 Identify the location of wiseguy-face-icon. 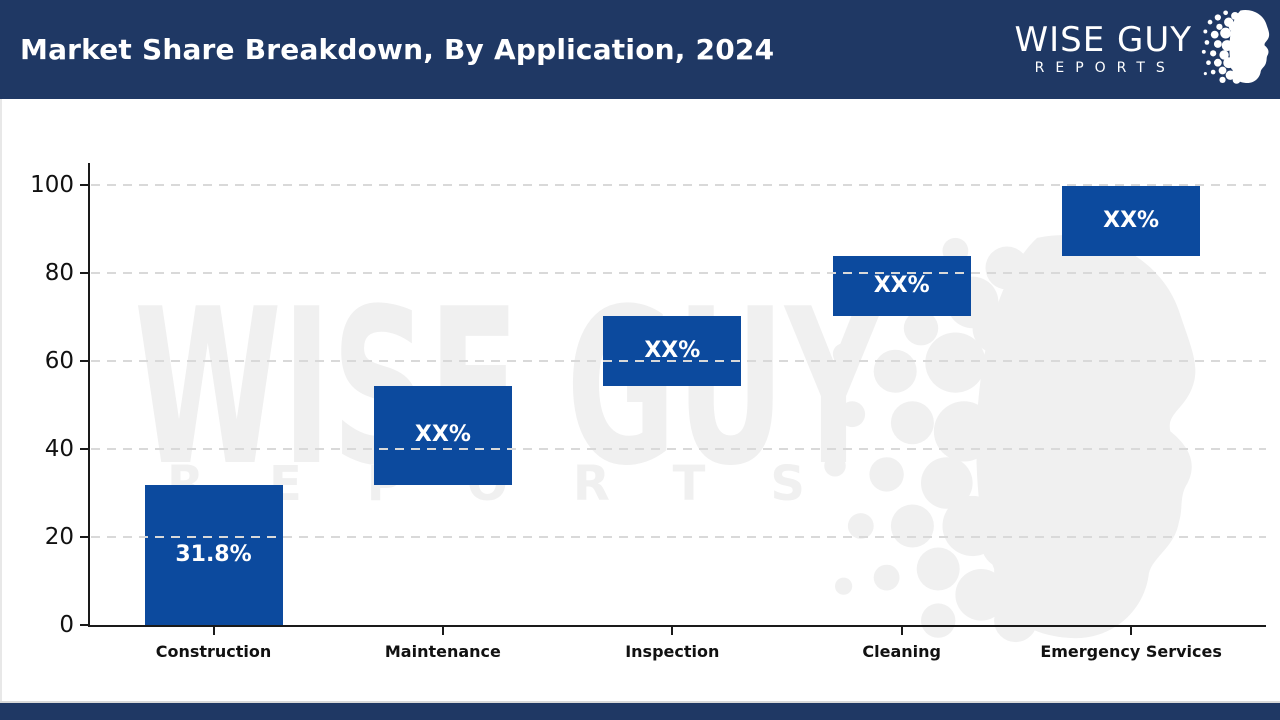
(1235, 46).